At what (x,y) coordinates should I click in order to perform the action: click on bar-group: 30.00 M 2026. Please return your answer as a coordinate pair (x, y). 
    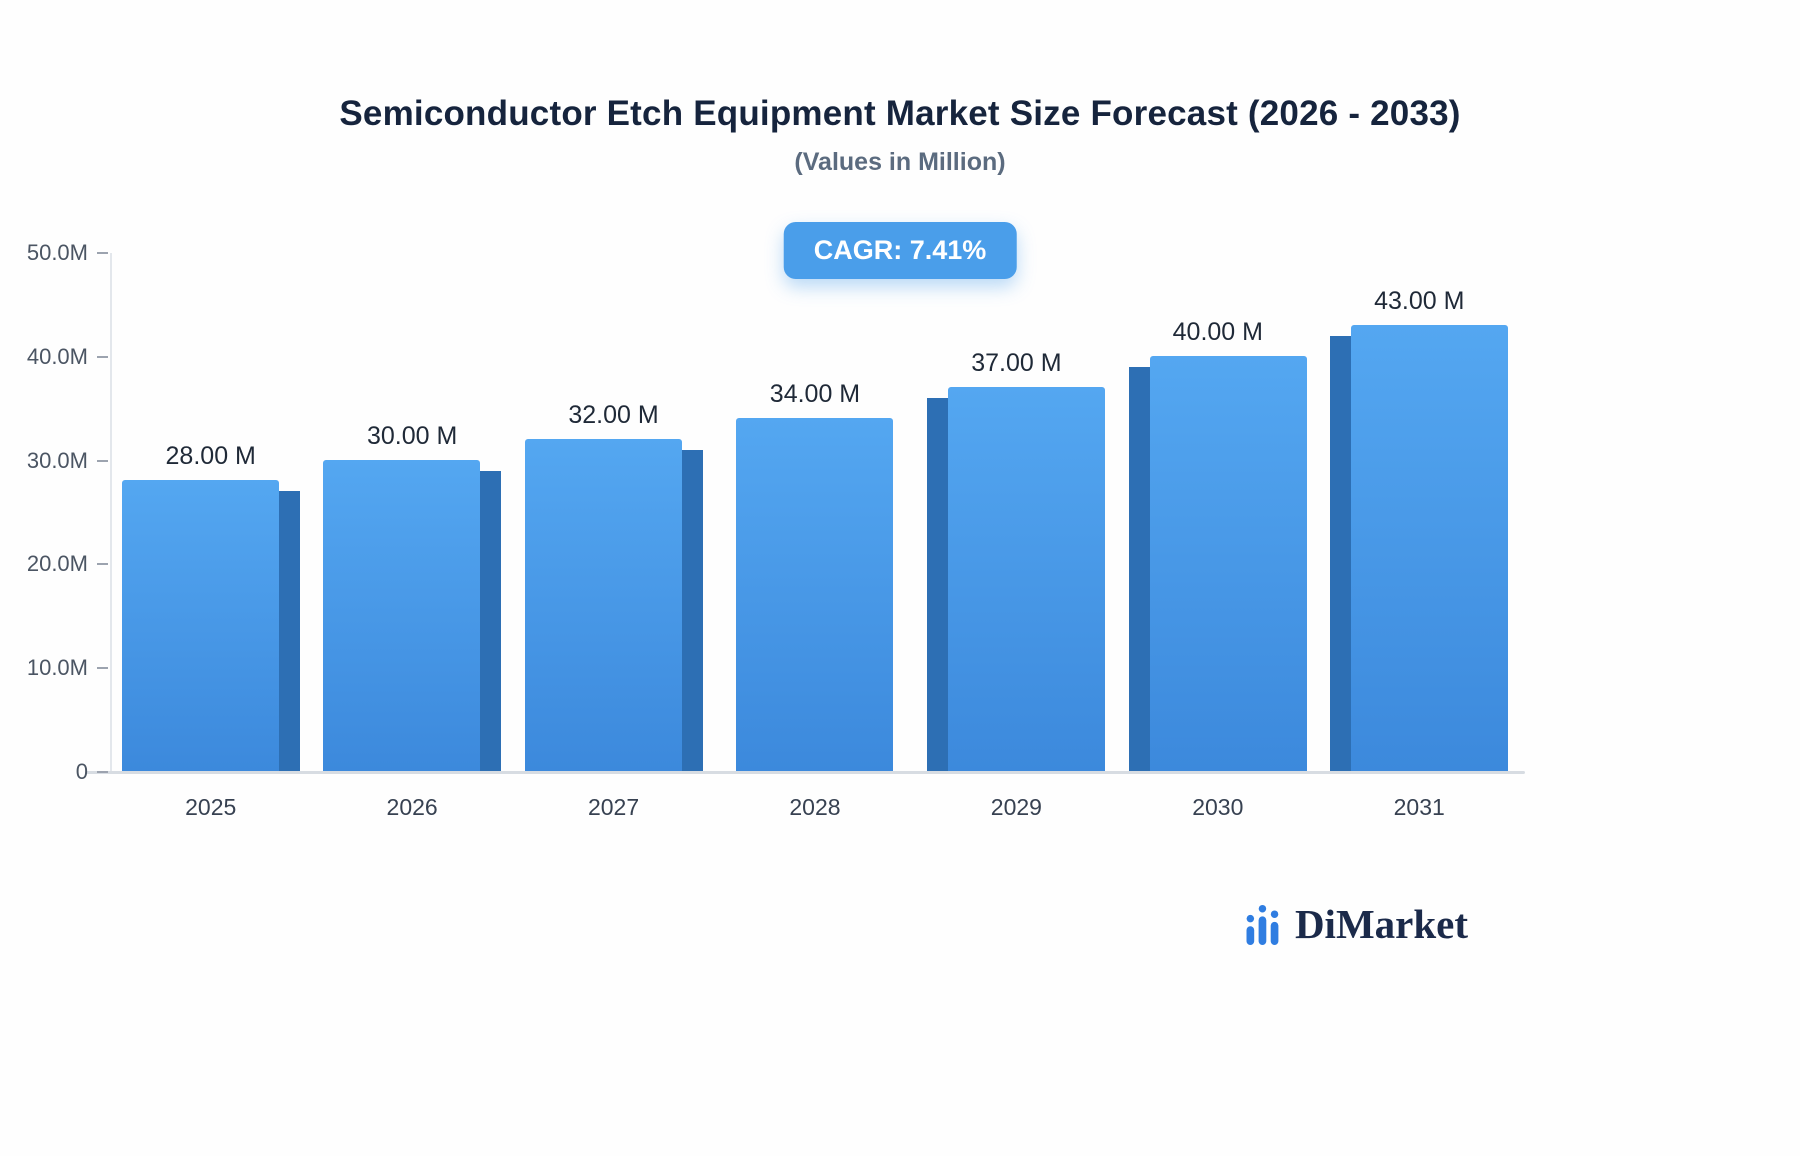
    Looking at the image, I should click on (412, 620).